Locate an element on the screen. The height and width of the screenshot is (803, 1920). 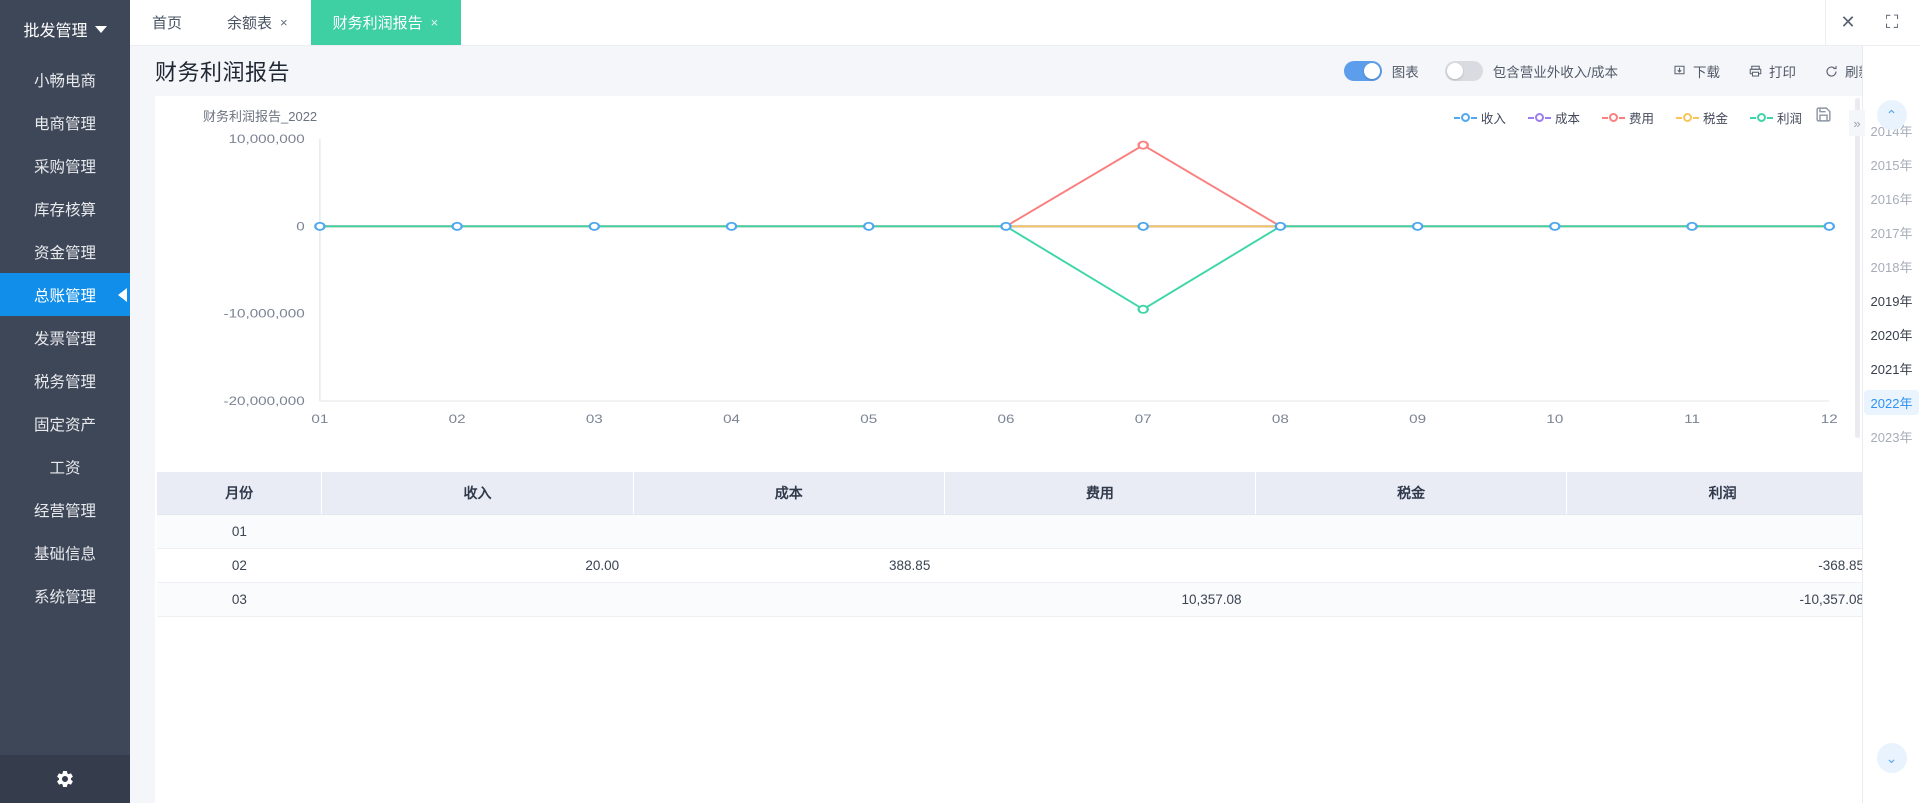
sidebar-item-label: 工资 is located at coordinates (65, 468).